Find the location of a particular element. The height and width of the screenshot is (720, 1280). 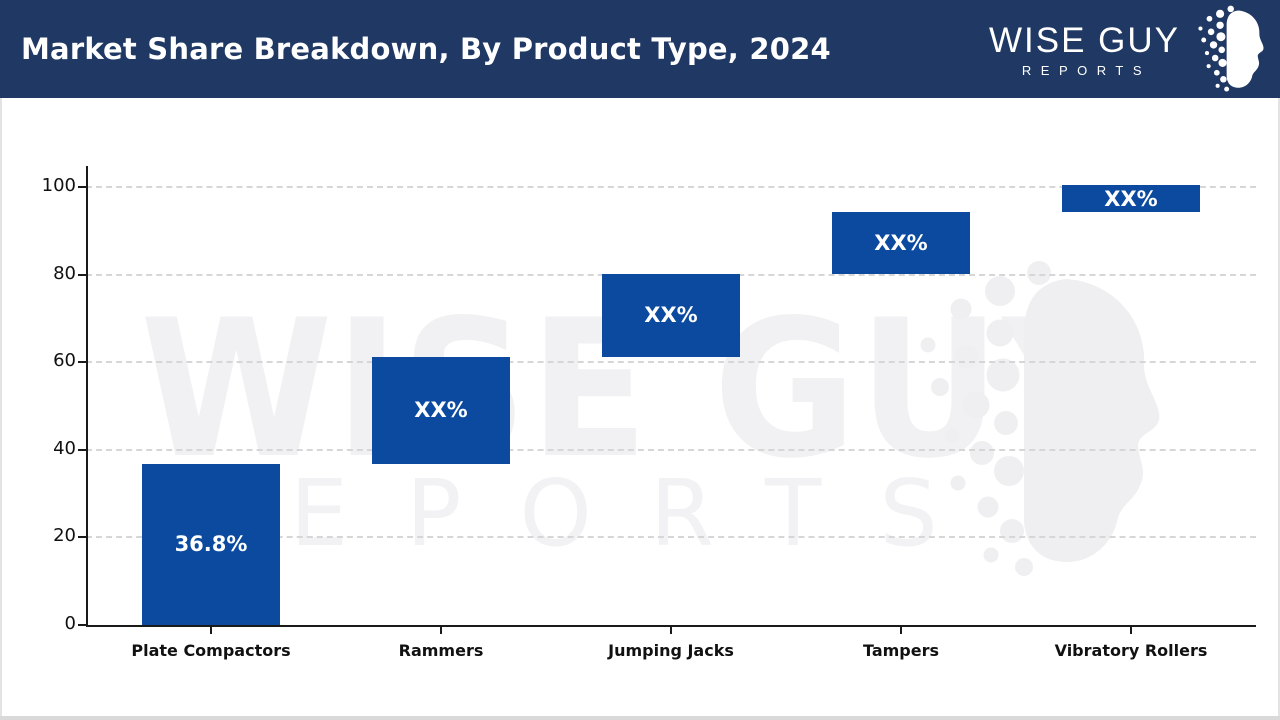

bar-segment-tampers: XX% is located at coordinates (901, 243).